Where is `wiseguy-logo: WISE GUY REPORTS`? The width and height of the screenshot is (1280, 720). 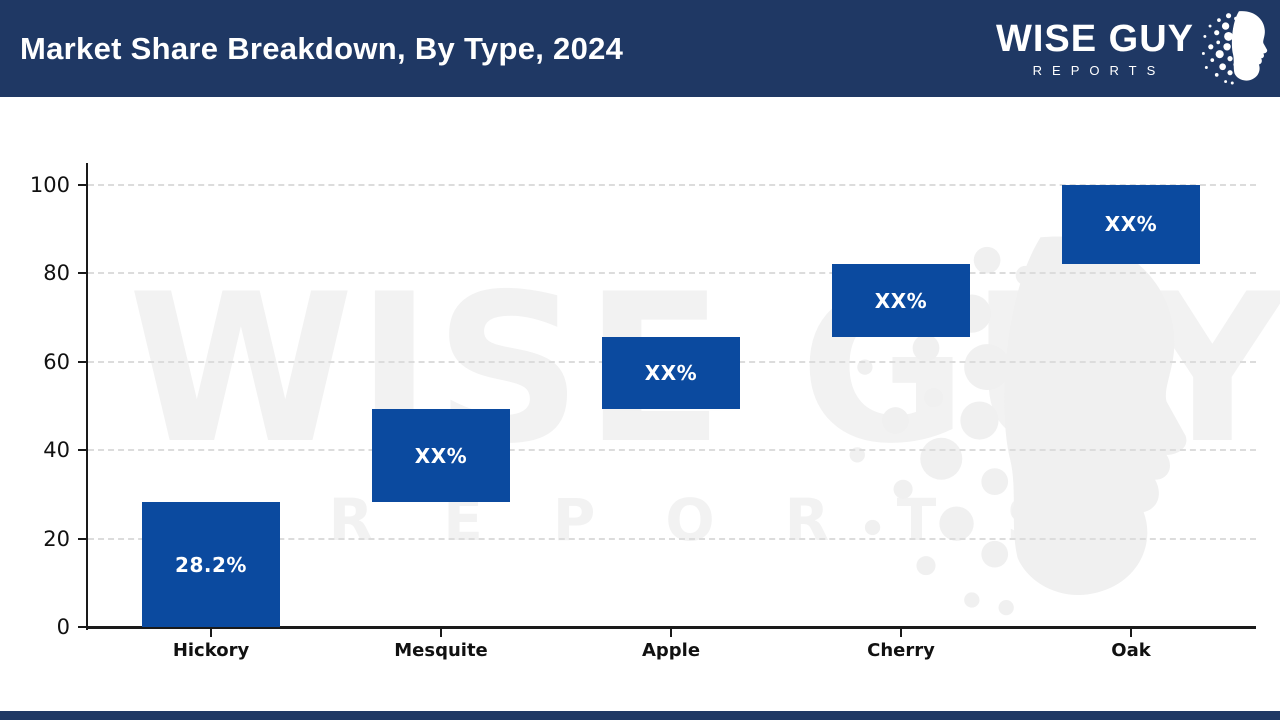 wiseguy-logo: WISE GUY REPORTS is located at coordinates (1133, 49).